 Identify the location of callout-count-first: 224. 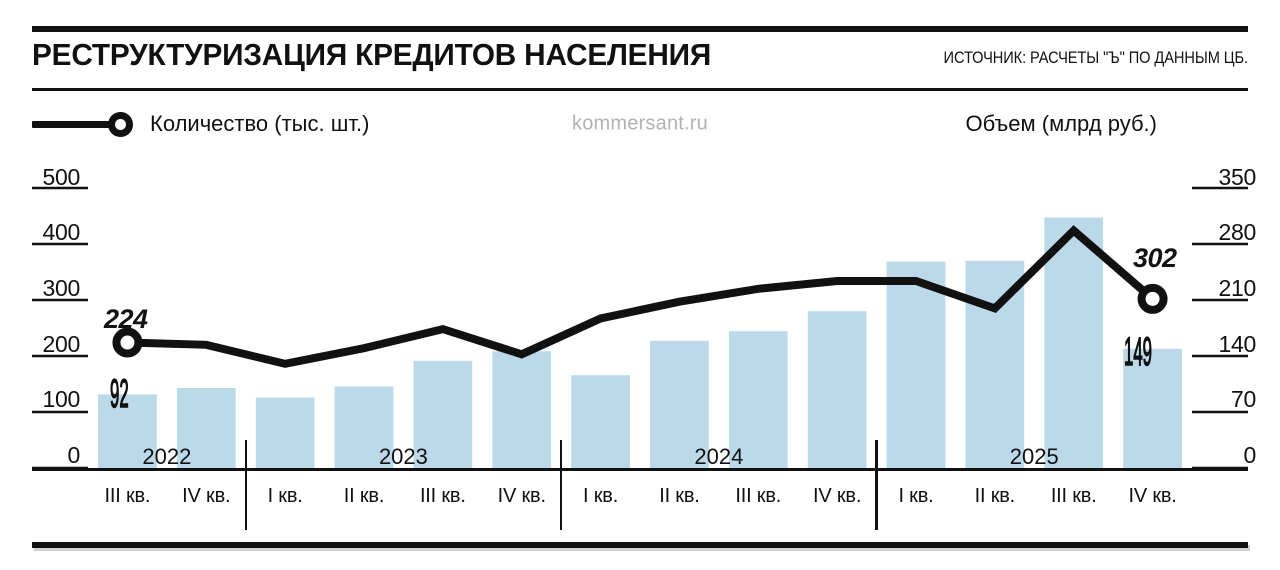
(126, 319).